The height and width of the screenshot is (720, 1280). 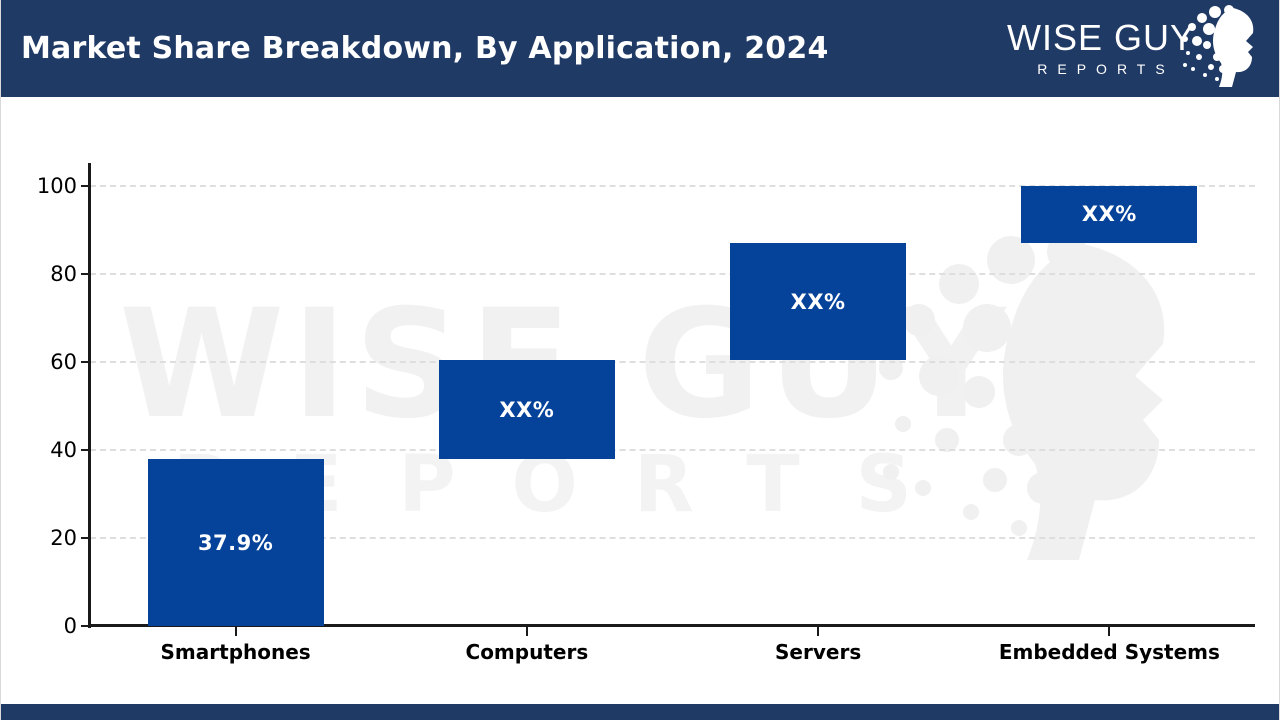 I want to click on x-category-label: Computers, so click(x=527, y=652).